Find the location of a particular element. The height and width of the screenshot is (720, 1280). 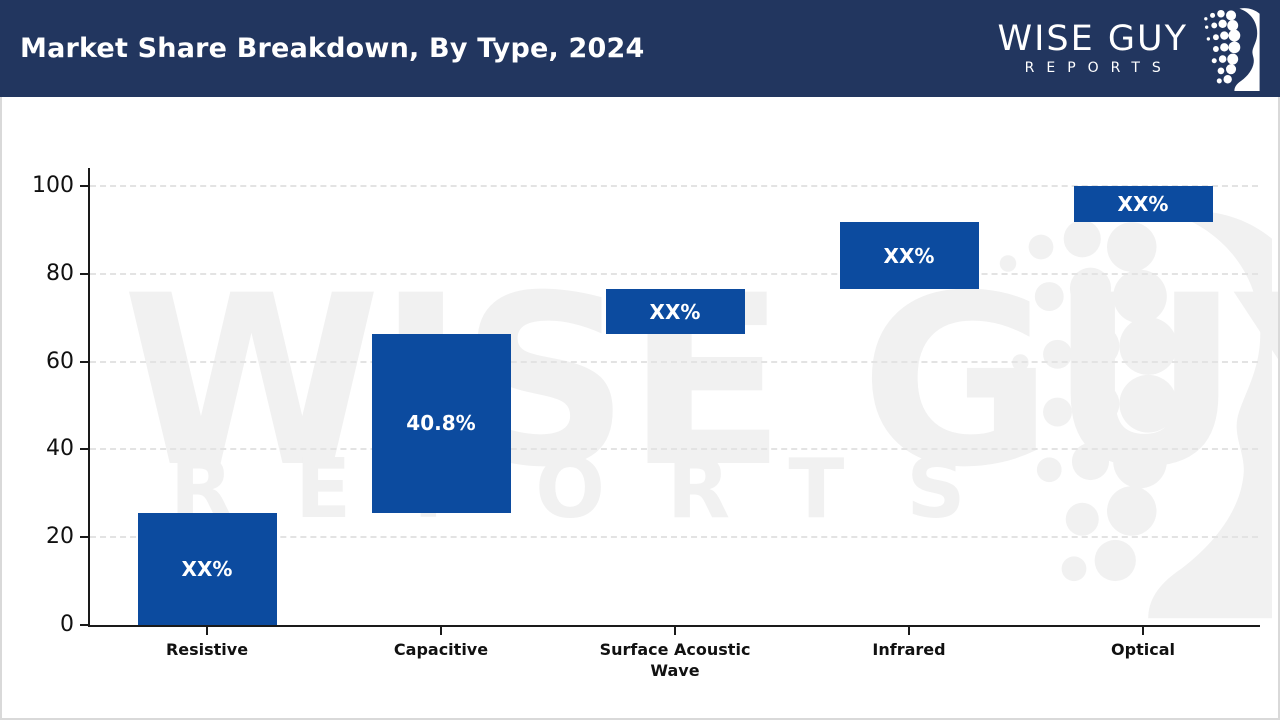

bar-optical: XX% is located at coordinates (1143, 204).